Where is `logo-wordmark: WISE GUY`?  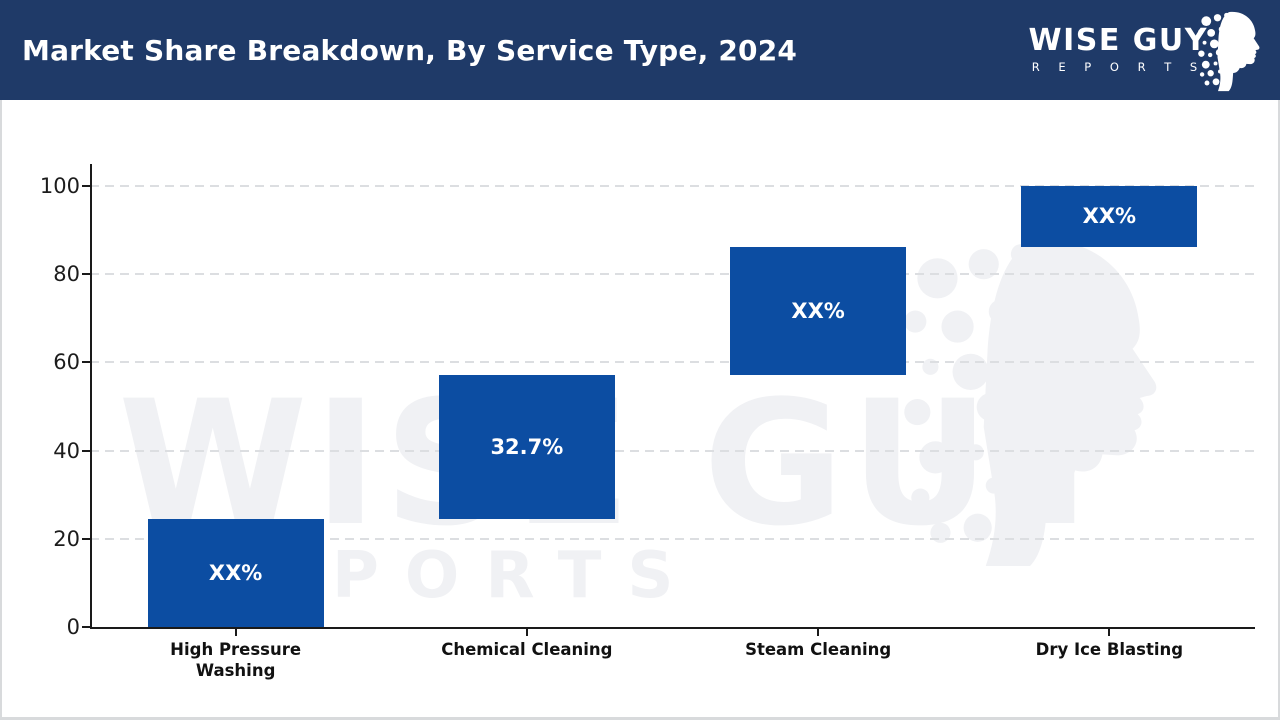
logo-wordmark: WISE GUY is located at coordinates (1118, 40).